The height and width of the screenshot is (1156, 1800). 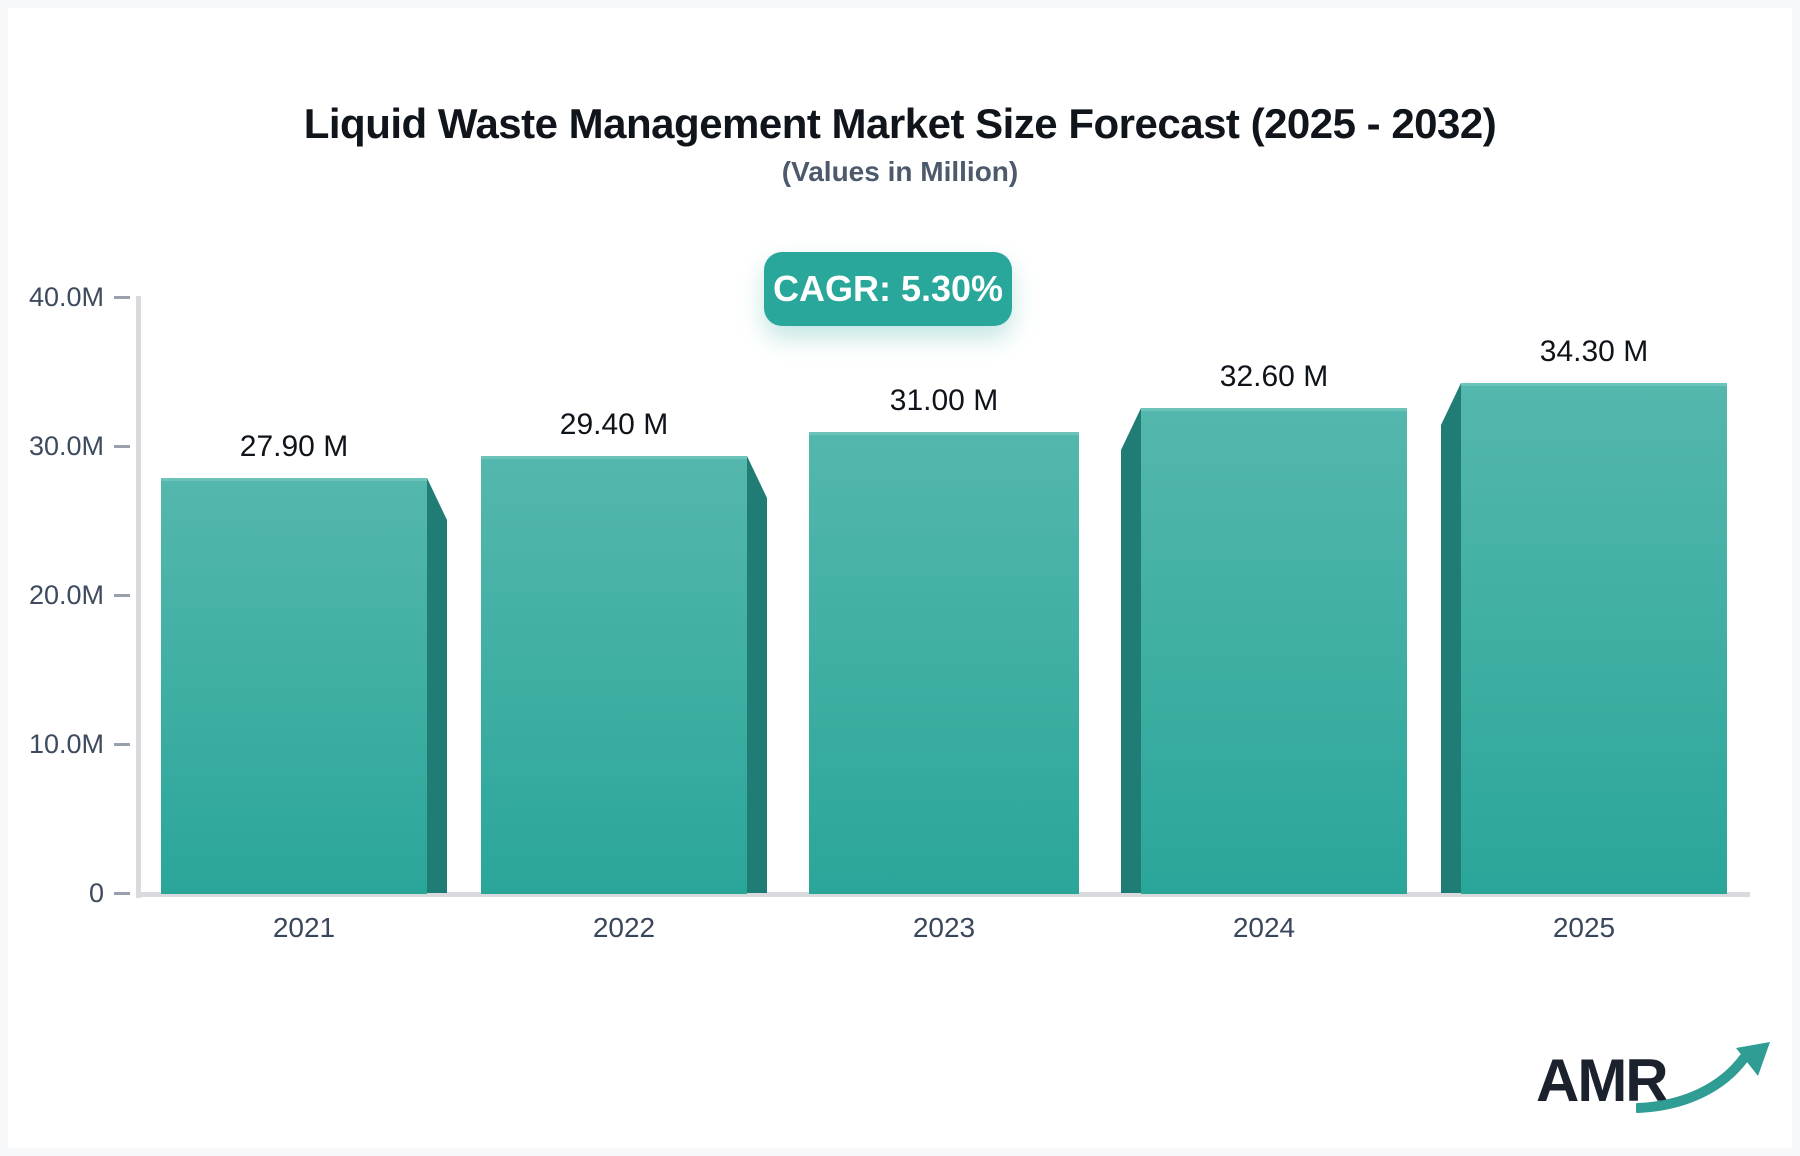 What do you see at coordinates (614, 675) in the screenshot?
I see `bar-2022` at bounding box center [614, 675].